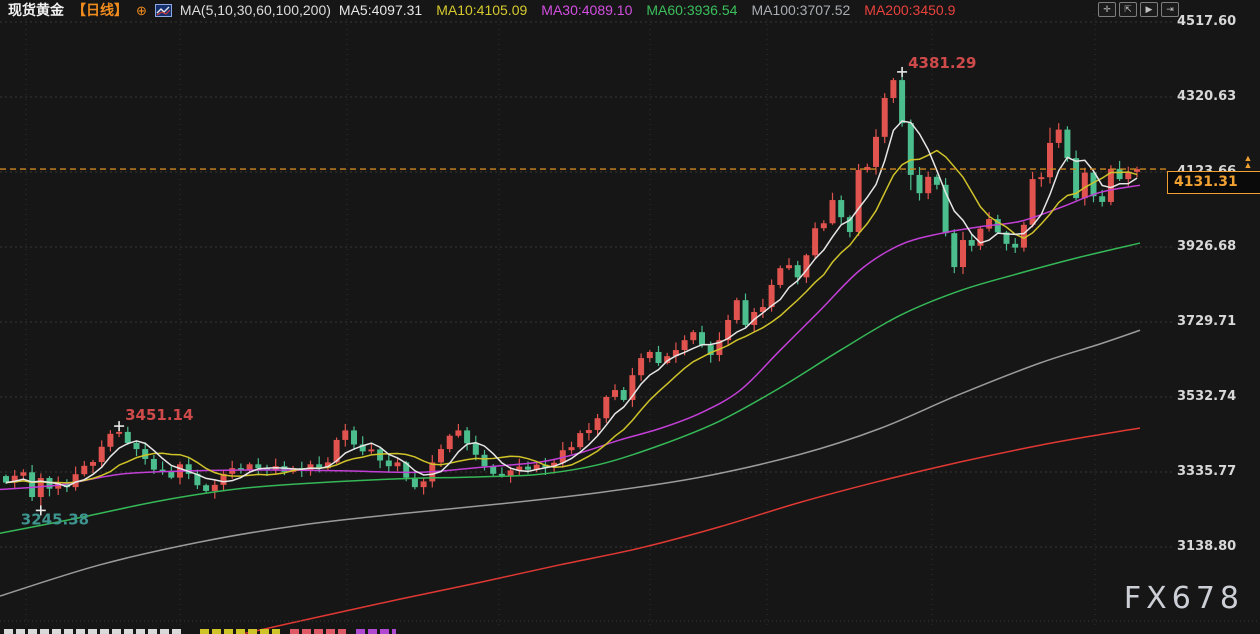 The width and height of the screenshot is (1260, 634). I want to click on ma-value-MA5: MA5:4097.31, so click(380, 10).